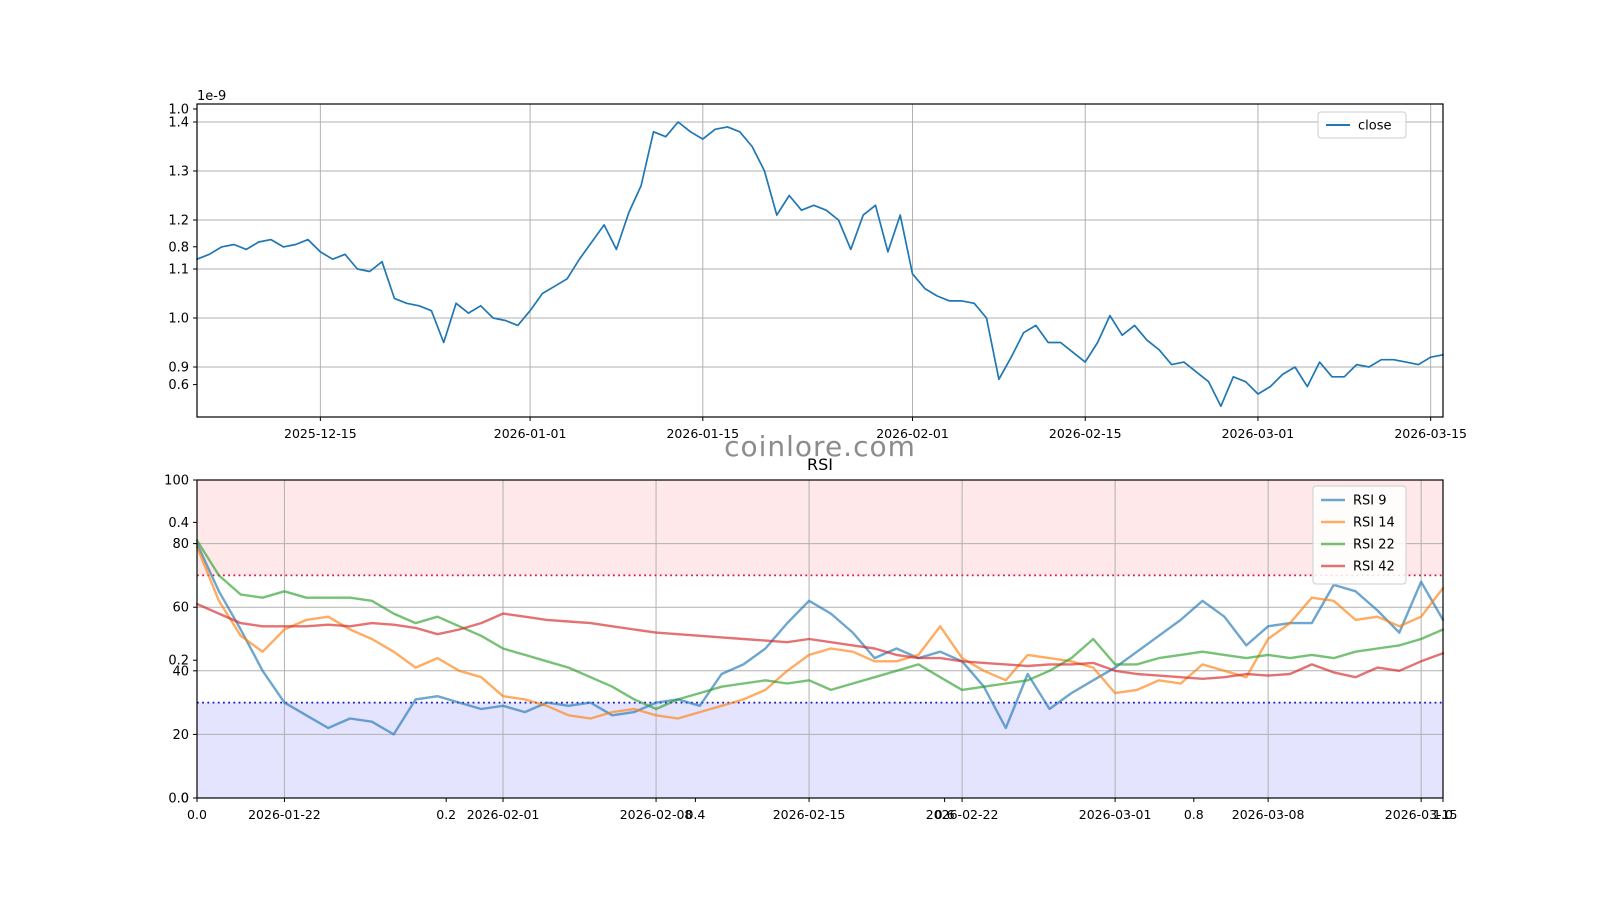  I want to click on x-tick-label: 2026-01-22, so click(284, 814).